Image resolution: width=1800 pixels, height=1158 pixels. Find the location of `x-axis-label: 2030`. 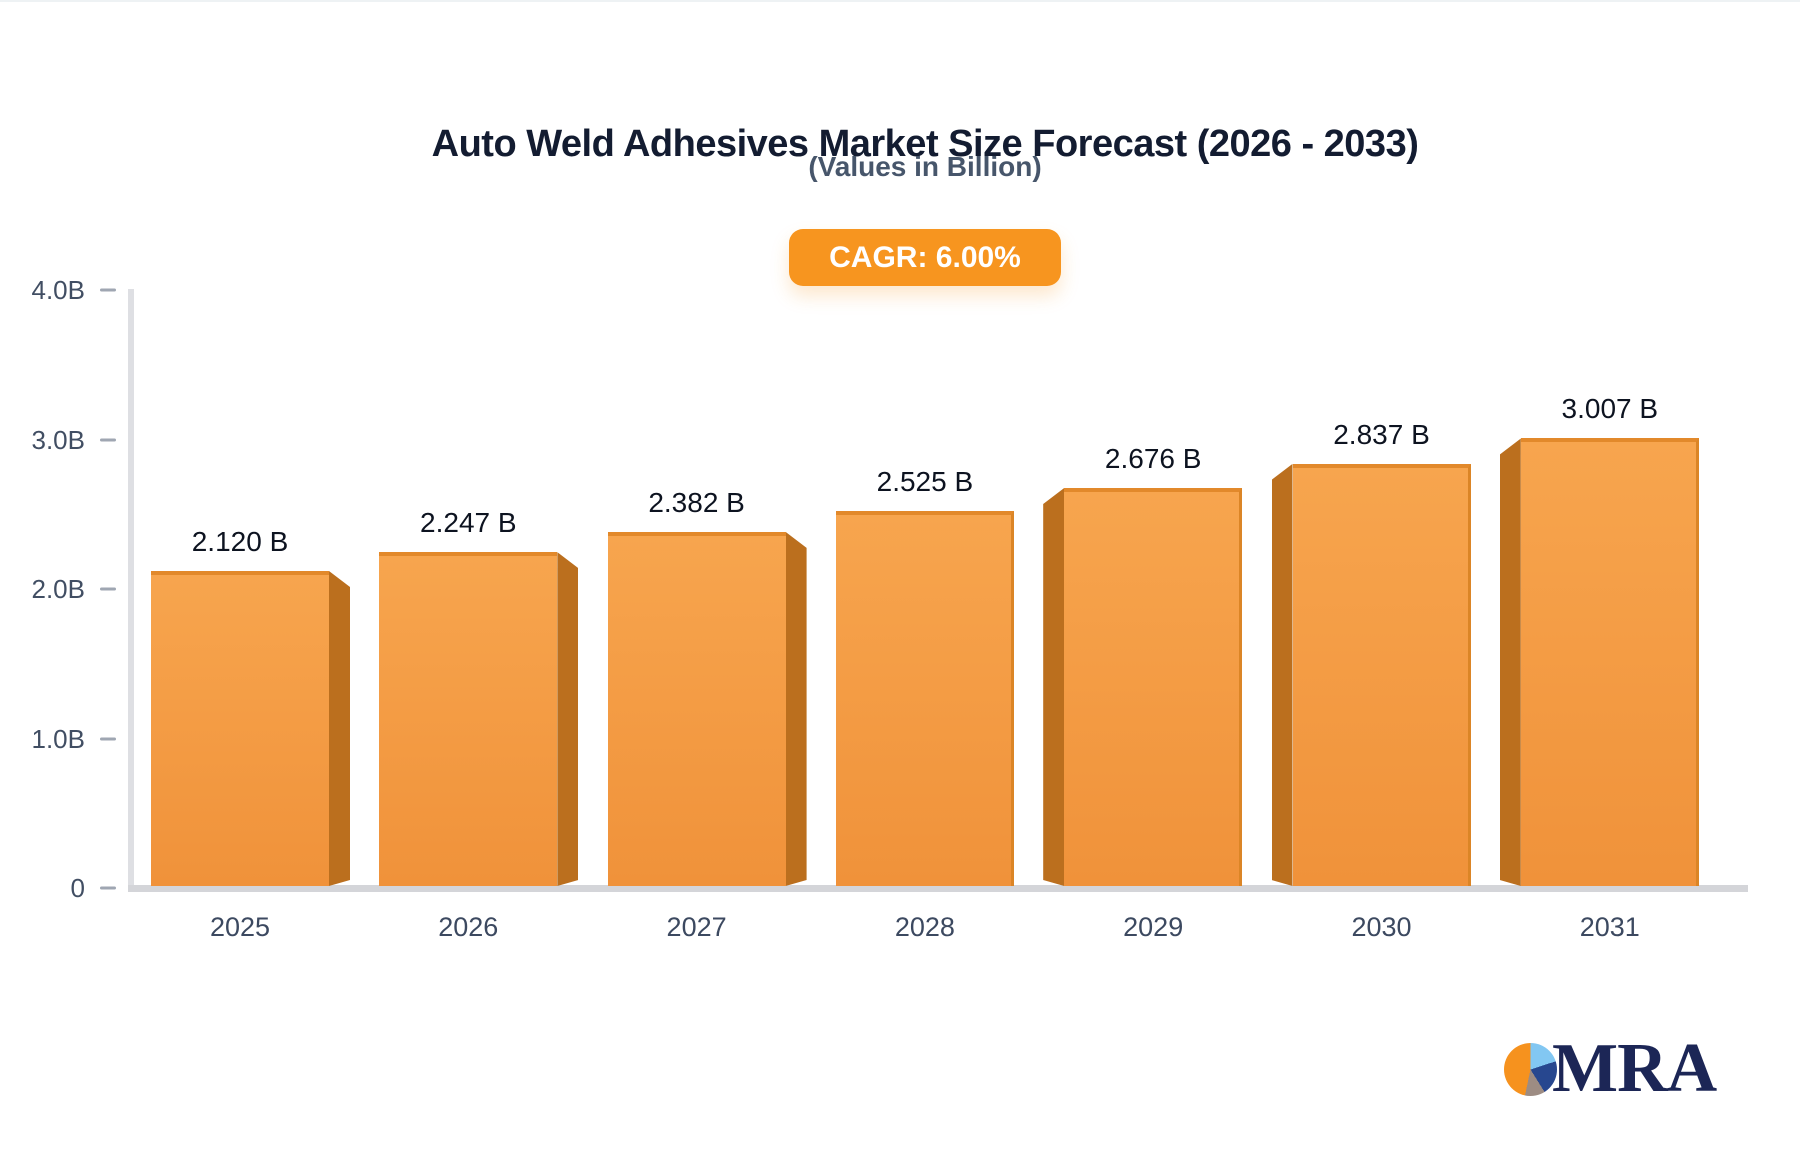

x-axis-label: 2030 is located at coordinates (1381, 927).